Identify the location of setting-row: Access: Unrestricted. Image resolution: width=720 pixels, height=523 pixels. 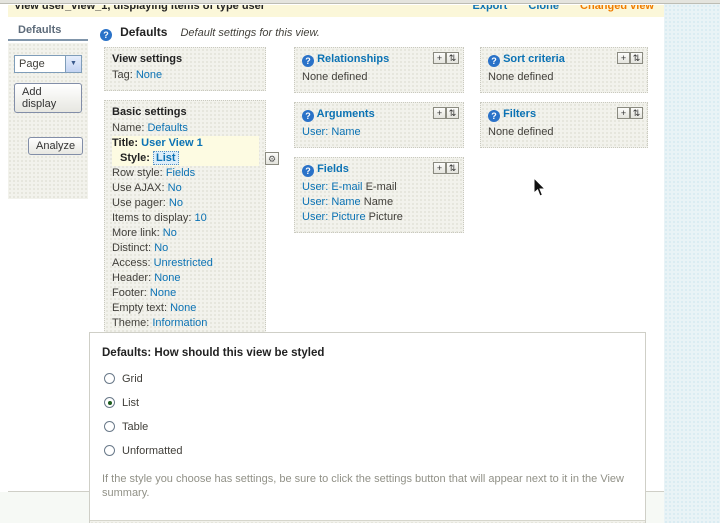
(185, 263).